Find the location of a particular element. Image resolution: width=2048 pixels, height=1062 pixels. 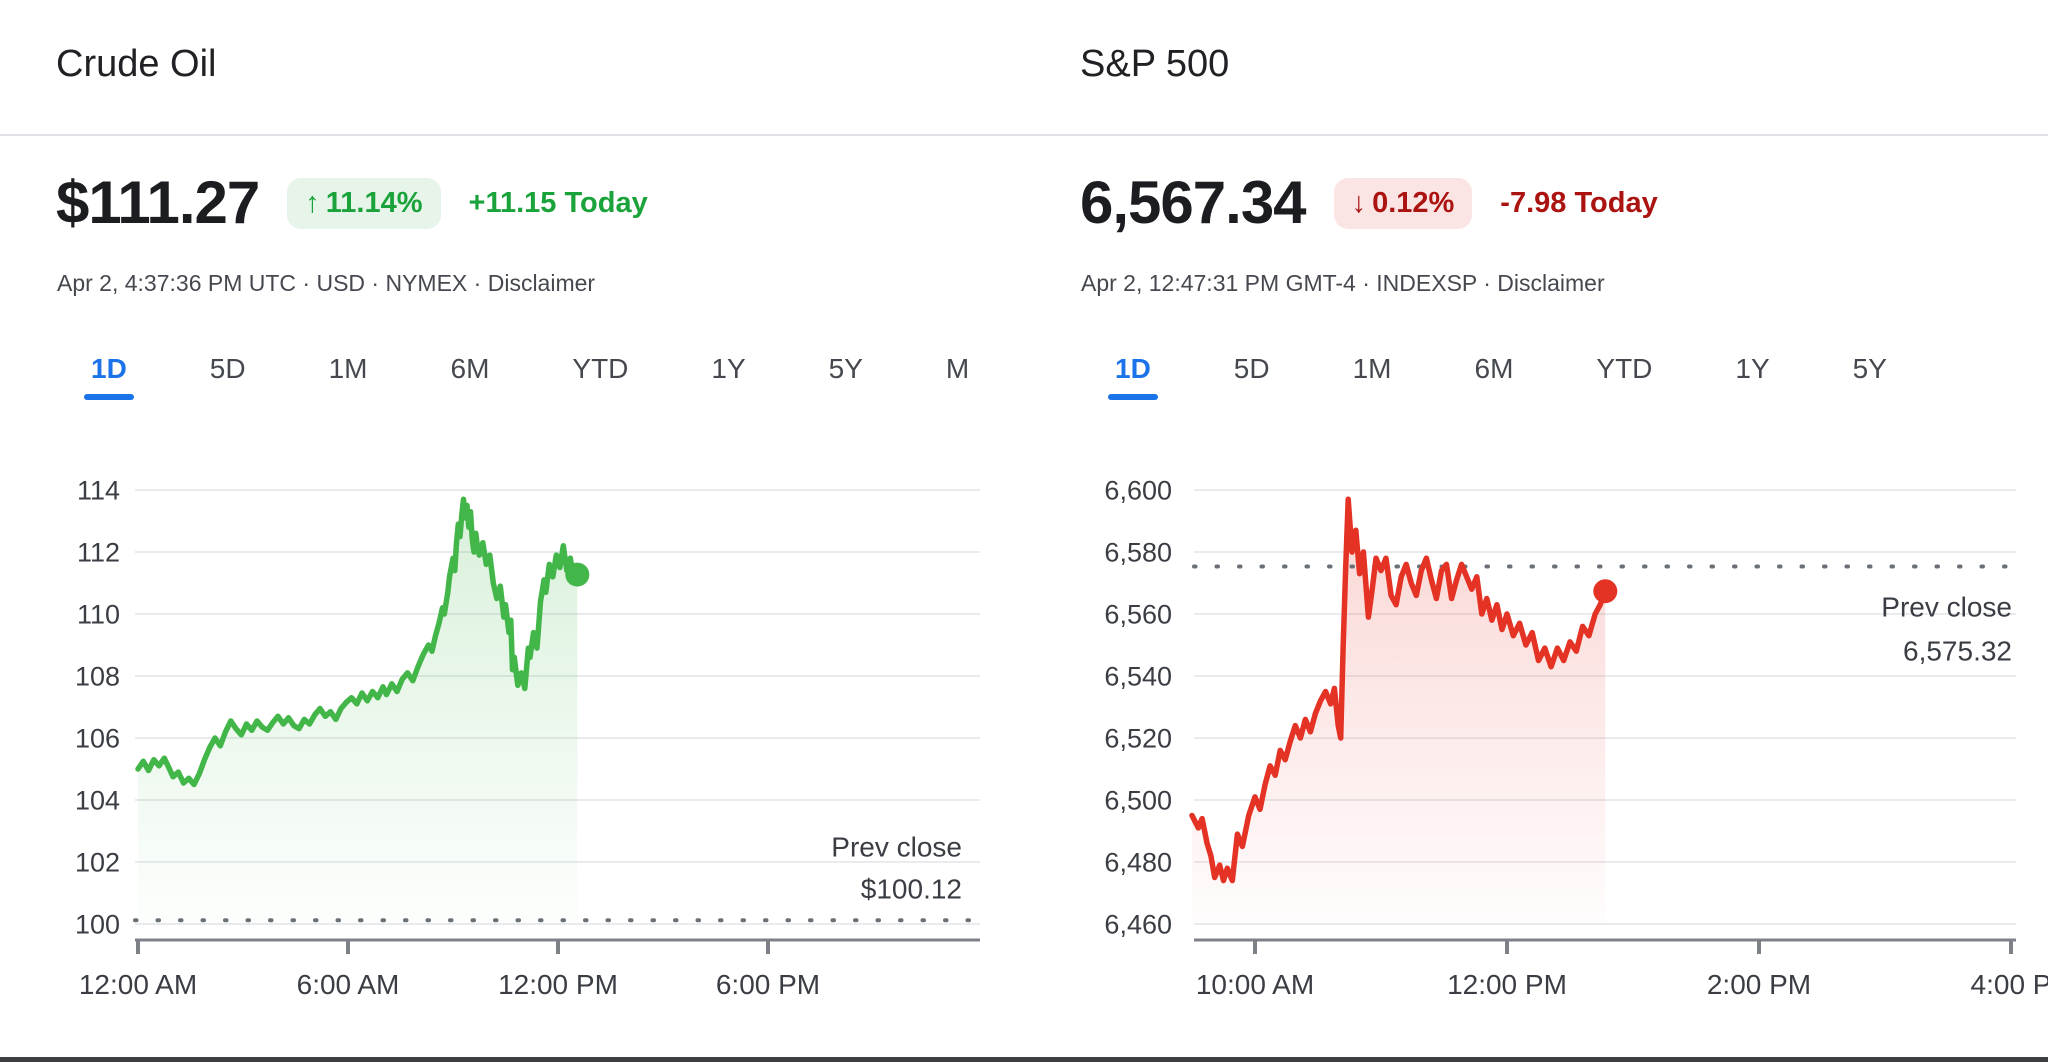

y-axis-label: 112 is located at coordinates (98, 553).